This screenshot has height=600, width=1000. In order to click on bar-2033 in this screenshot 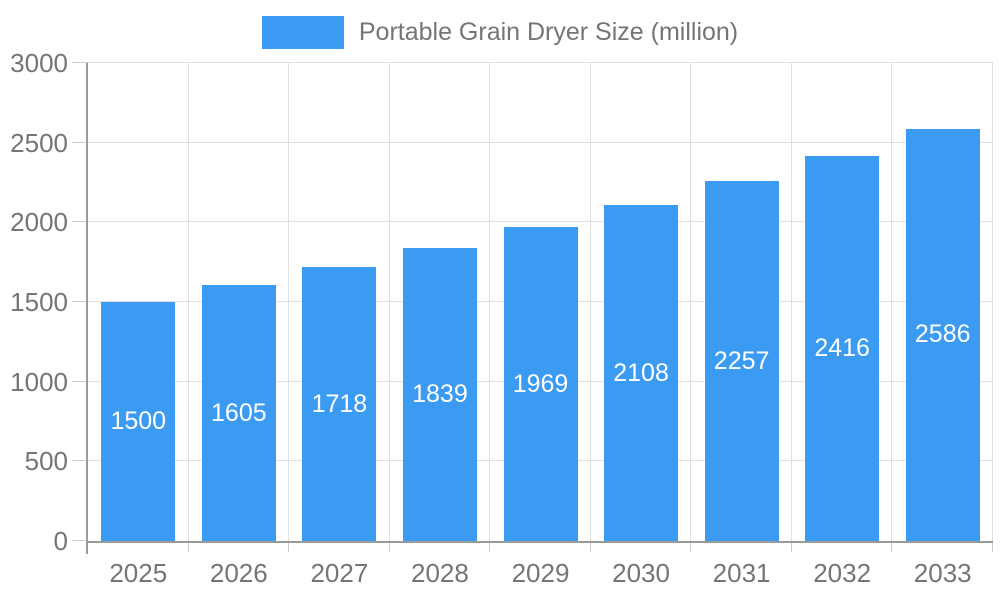, I will do `click(942, 334)`.